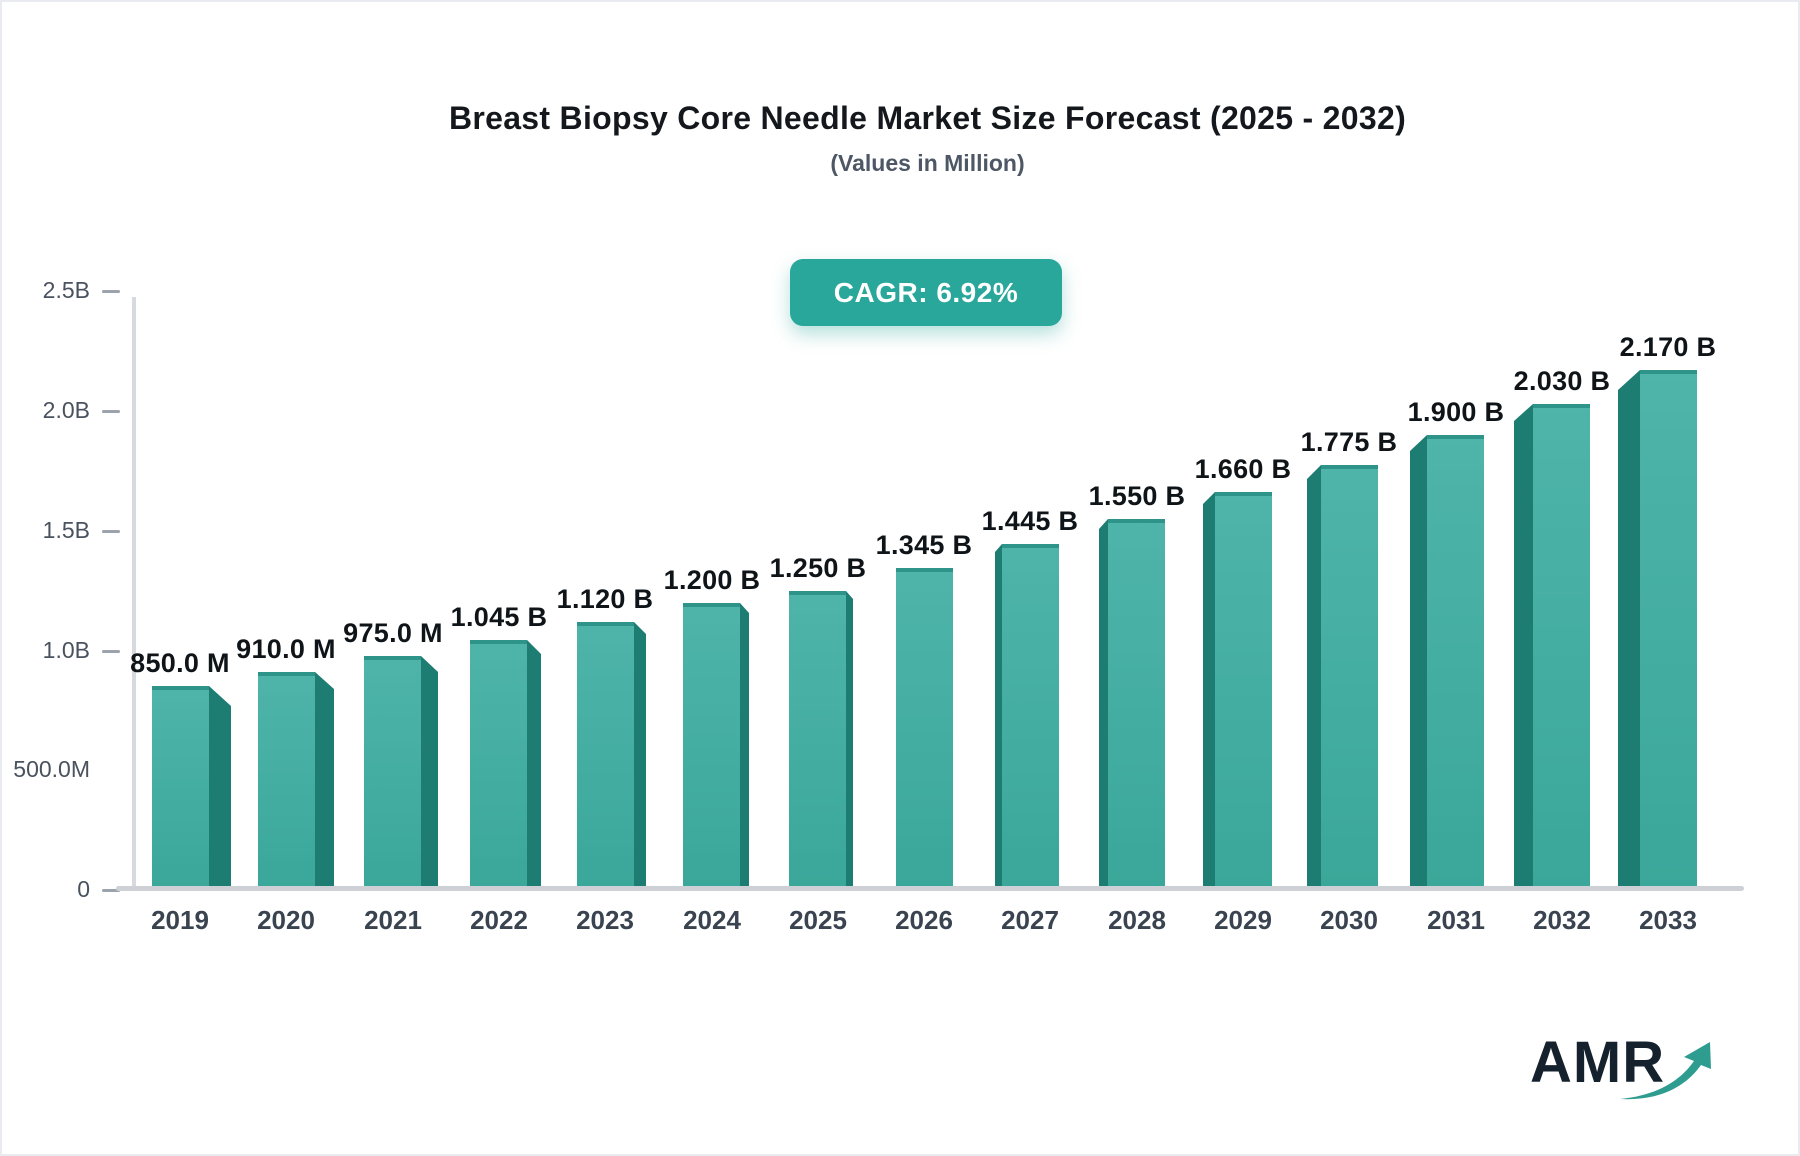 The height and width of the screenshot is (1156, 1800). I want to click on x-axis-label-2027: 2027, so click(1030, 920).